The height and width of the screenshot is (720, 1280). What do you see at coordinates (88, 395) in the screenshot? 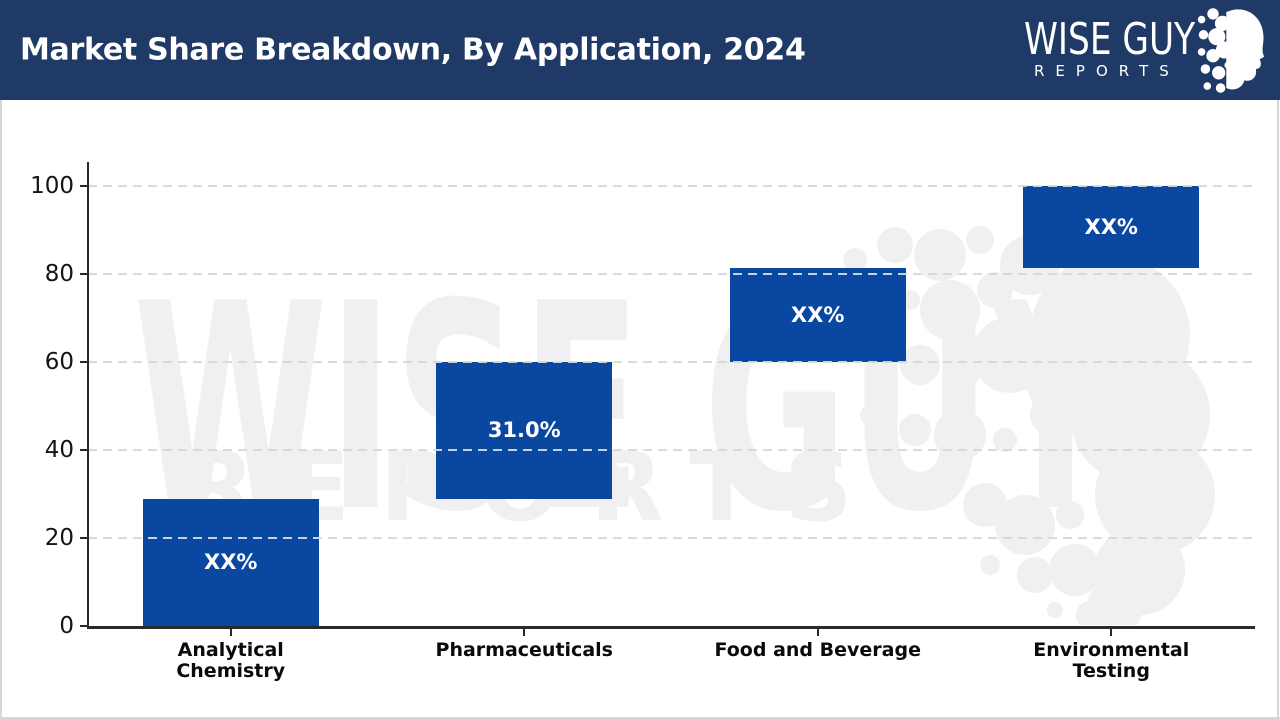
I see `y-axis-line` at bounding box center [88, 395].